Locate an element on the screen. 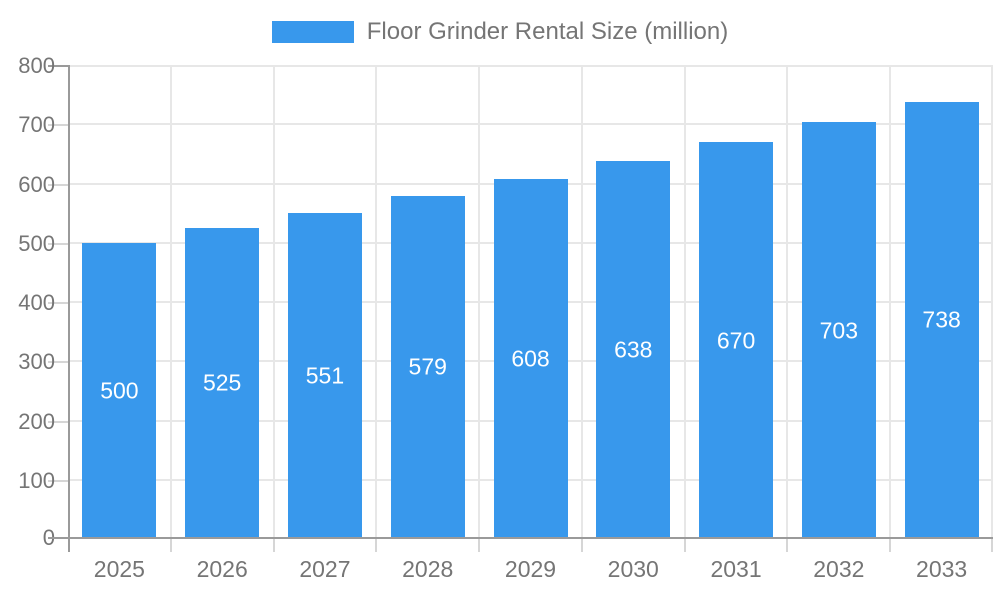 Image resolution: width=1000 pixels, height=600 pixels. bar: 638 is located at coordinates (633, 350).